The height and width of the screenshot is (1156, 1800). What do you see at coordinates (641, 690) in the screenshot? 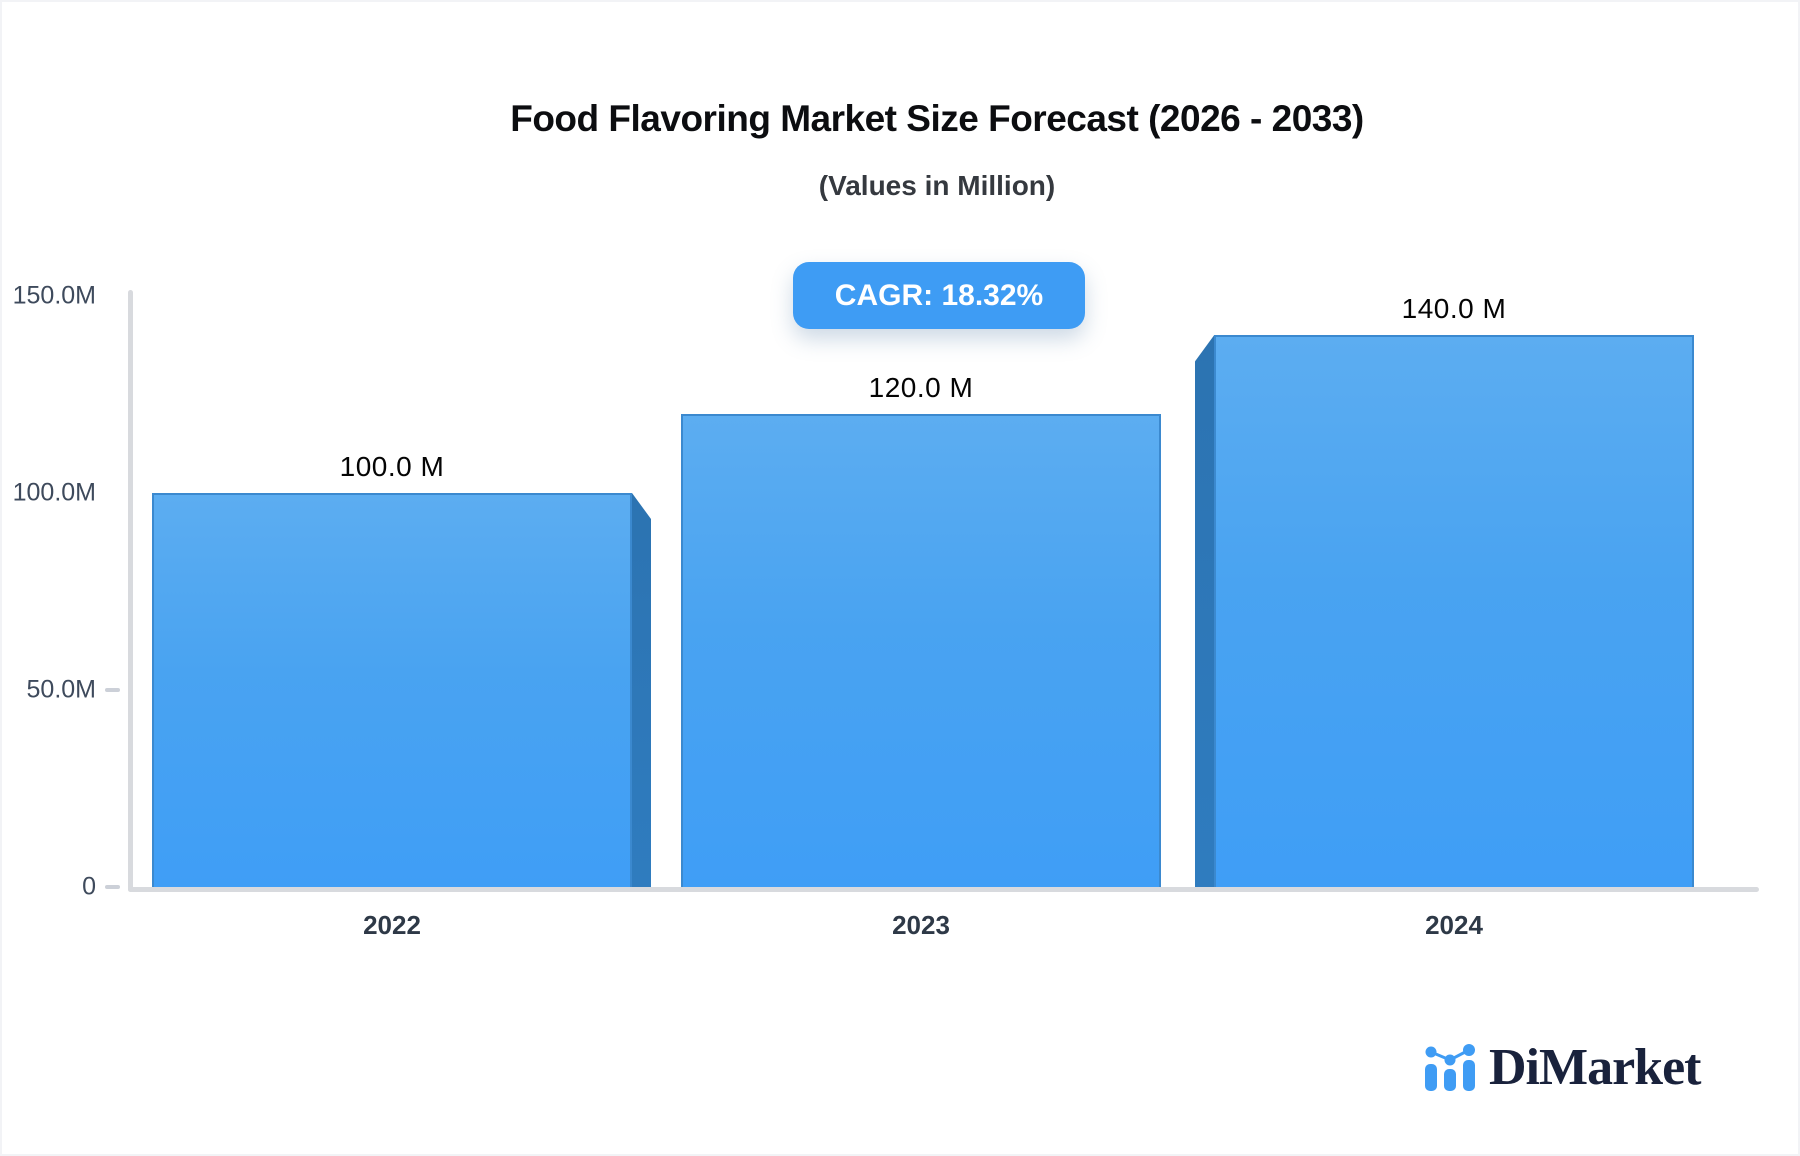
I see `bar-2022-3d-side` at bounding box center [641, 690].